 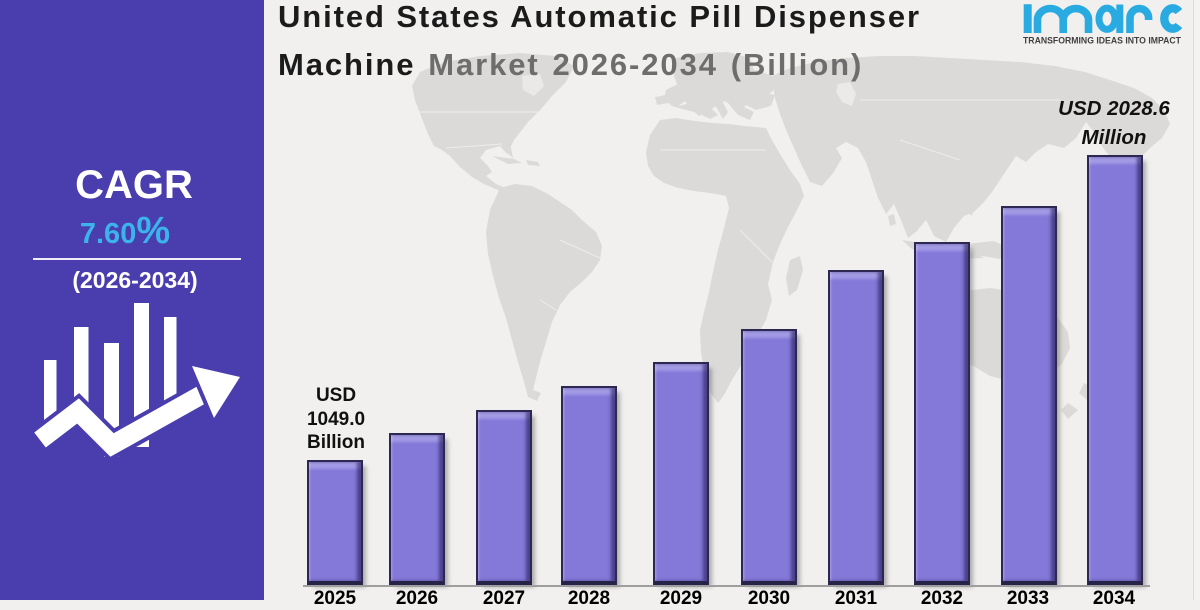 What do you see at coordinates (1102, 41) in the screenshot?
I see `svg-text: TRANSFORMING IDEAS INTO IMPACT` at bounding box center [1102, 41].